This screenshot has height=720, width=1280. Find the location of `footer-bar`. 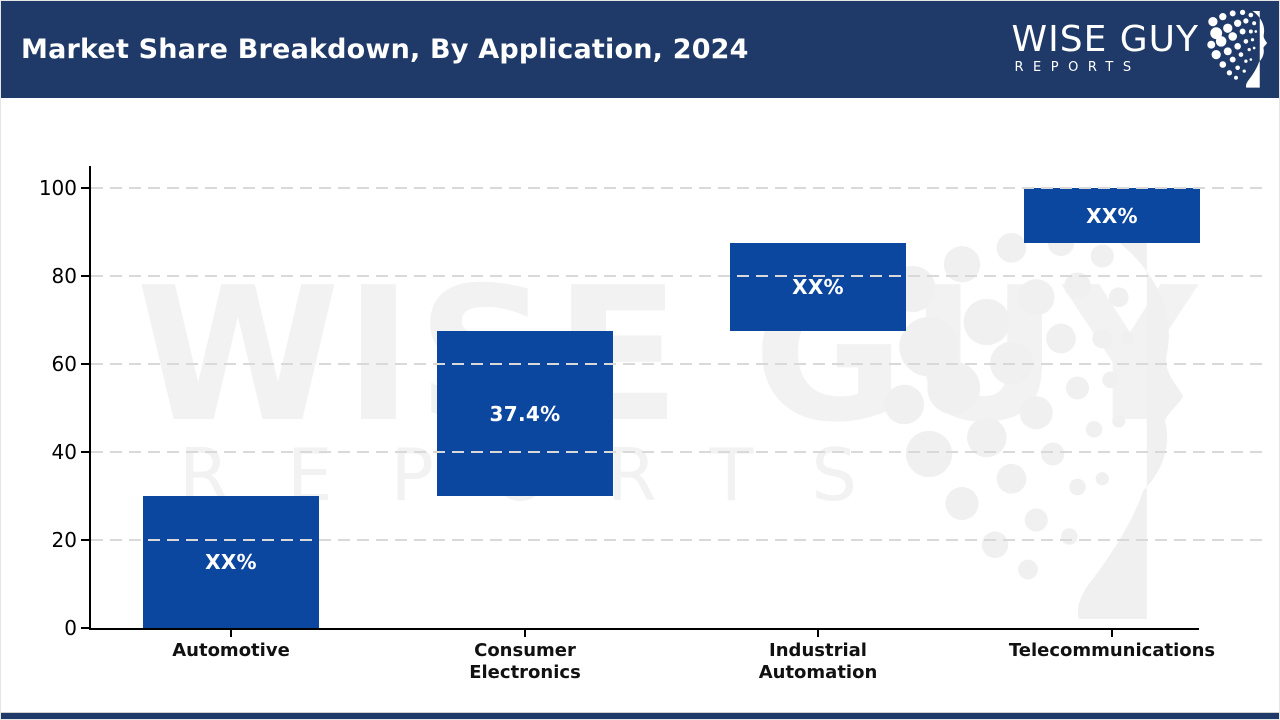

footer-bar is located at coordinates (640, 715).